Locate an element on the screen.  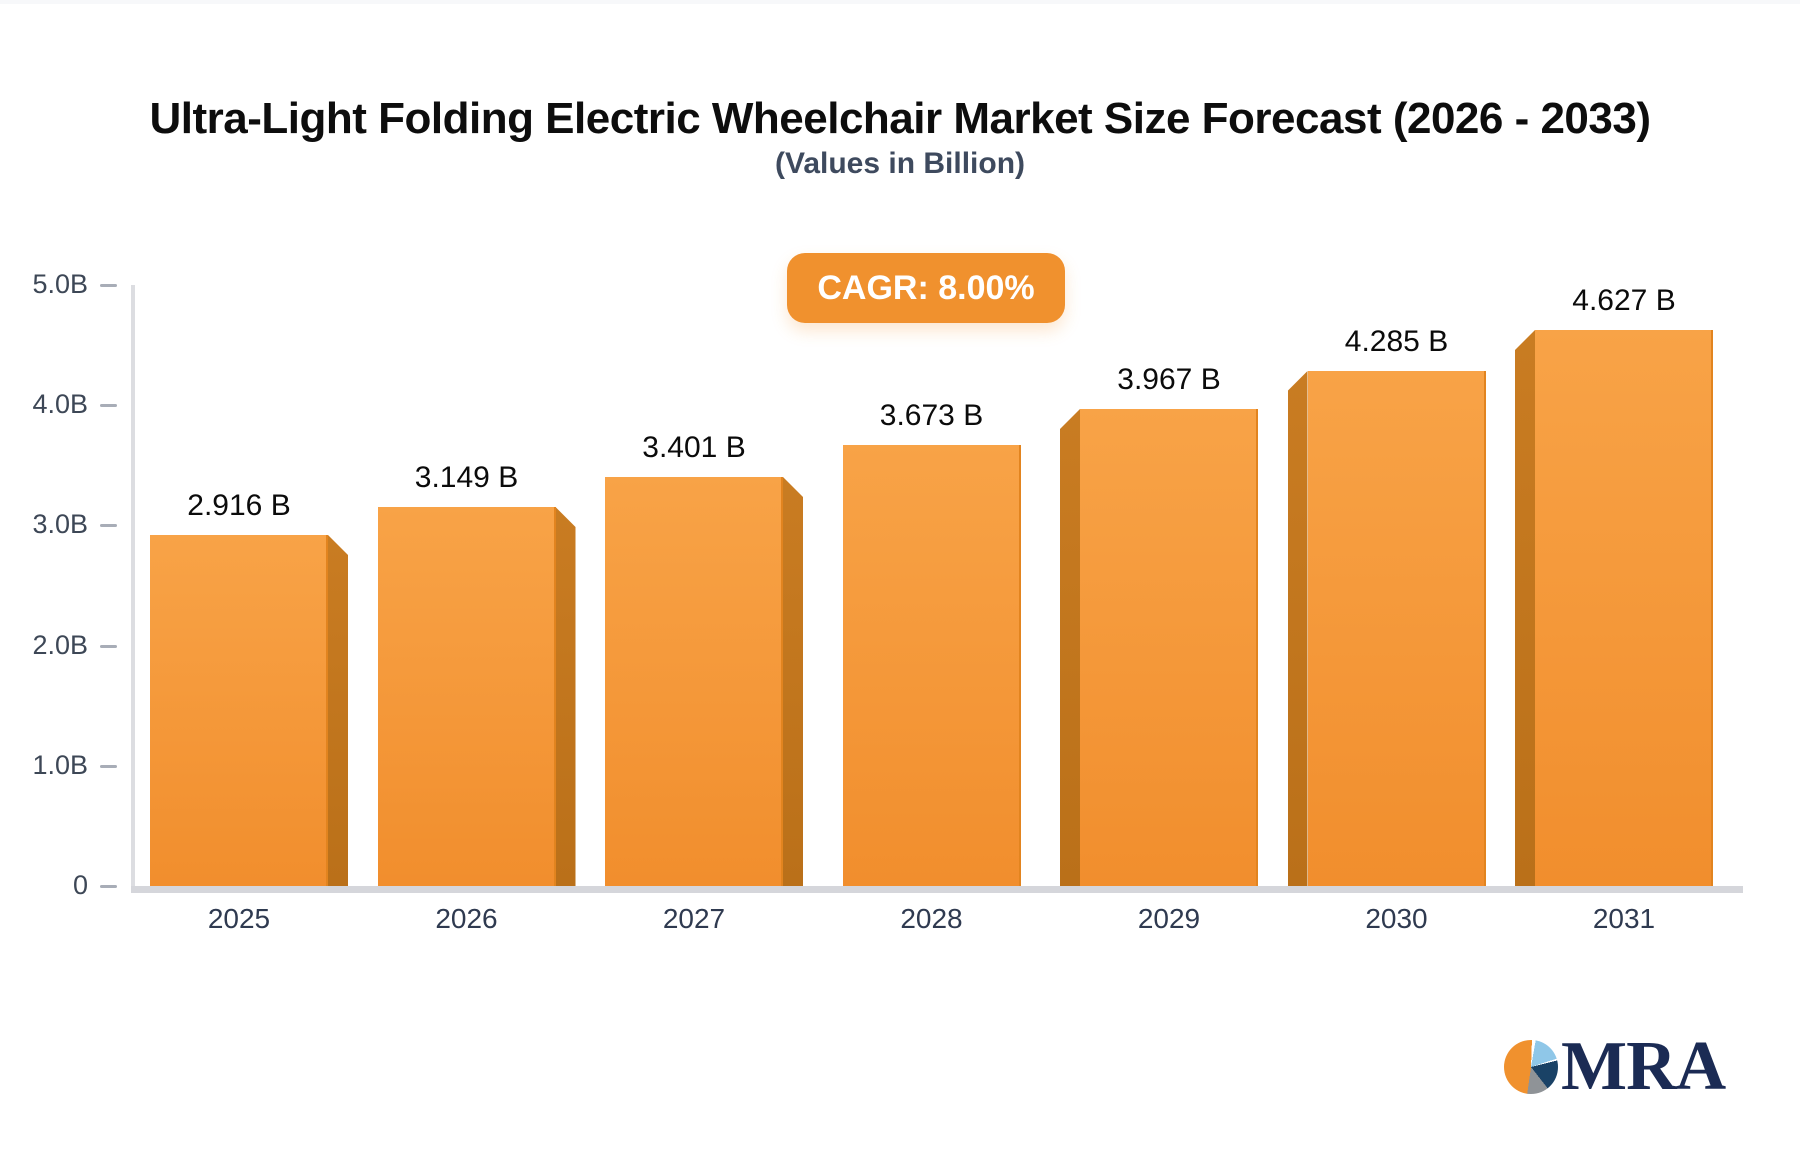
cagr-badge-label: CAGR: 8.00% is located at coordinates (926, 287).